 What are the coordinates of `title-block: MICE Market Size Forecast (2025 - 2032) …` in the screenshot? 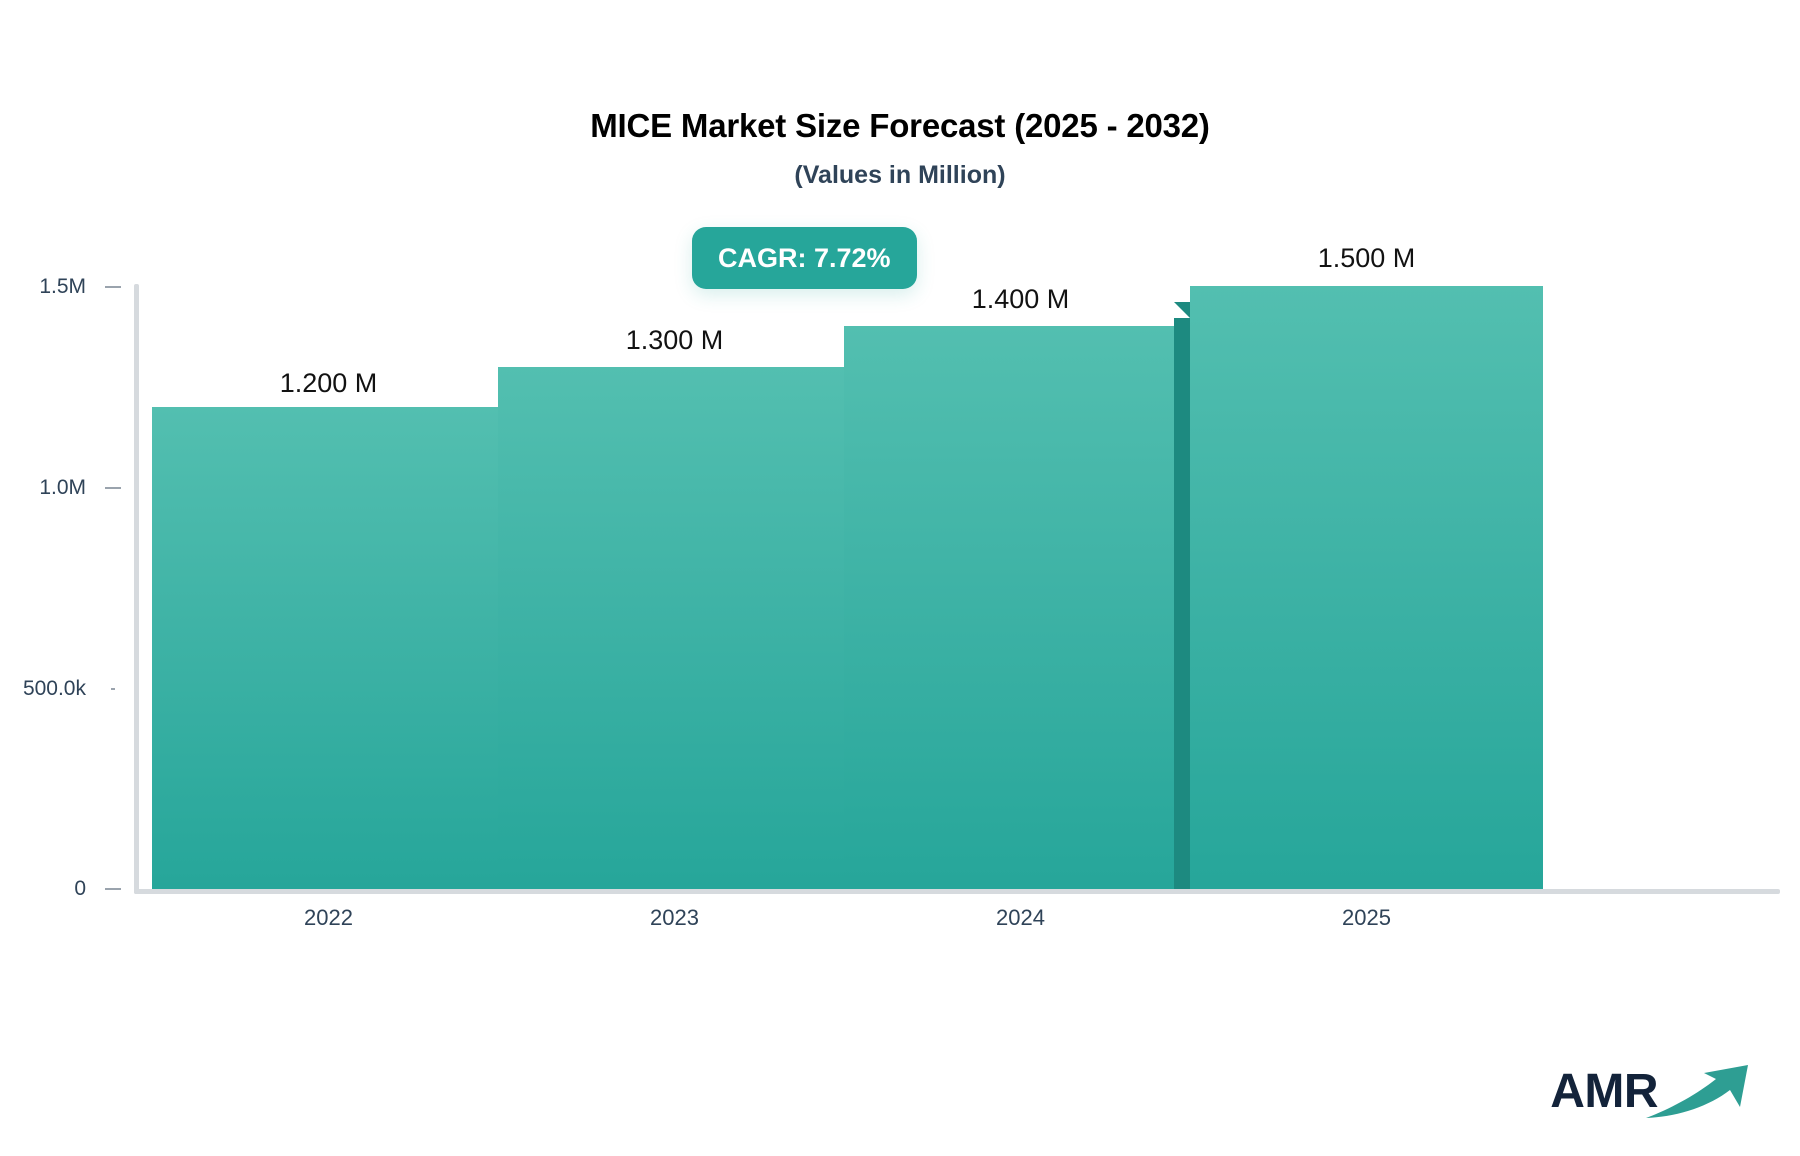 It's located at (900, 148).